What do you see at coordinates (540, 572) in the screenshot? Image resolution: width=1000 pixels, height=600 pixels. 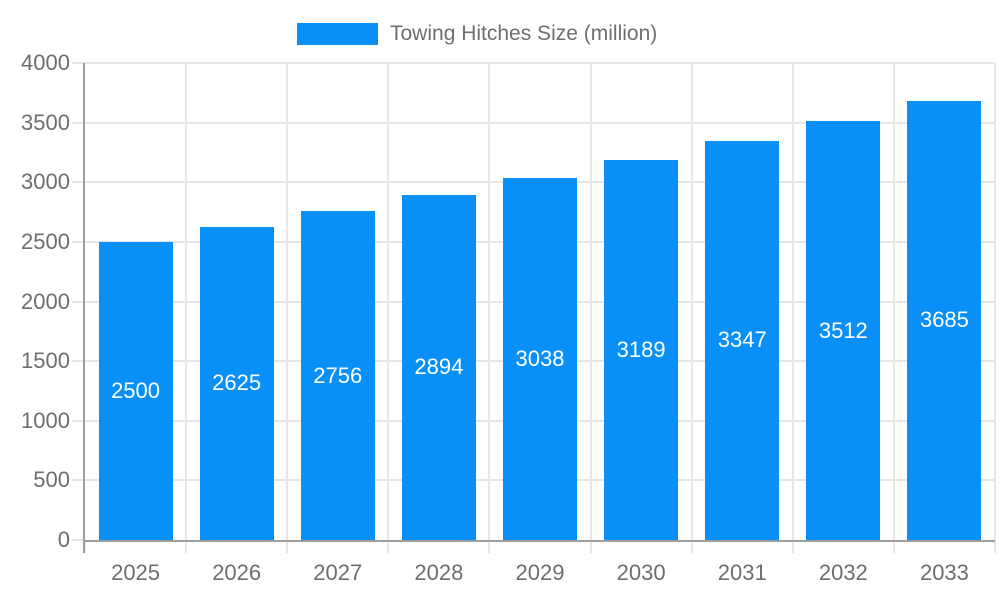 I see `x-axis-label: 2029` at bounding box center [540, 572].